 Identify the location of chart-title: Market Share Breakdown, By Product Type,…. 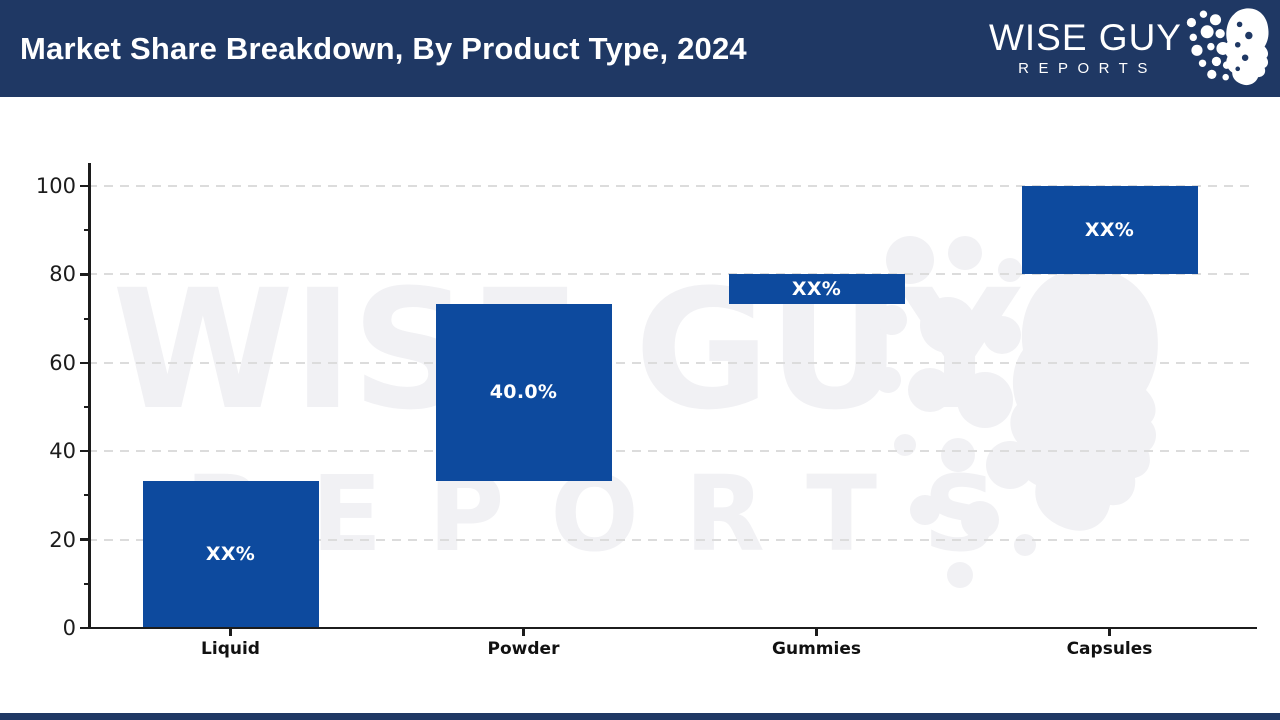
(383, 48).